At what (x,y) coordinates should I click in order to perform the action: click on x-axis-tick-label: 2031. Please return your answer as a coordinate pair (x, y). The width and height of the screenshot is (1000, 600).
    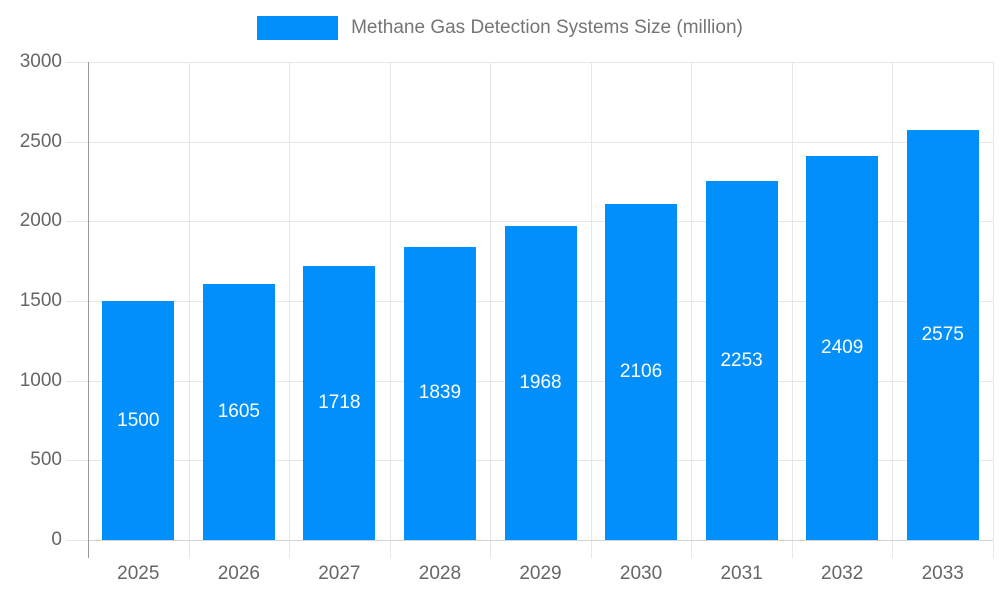
    Looking at the image, I should click on (741, 573).